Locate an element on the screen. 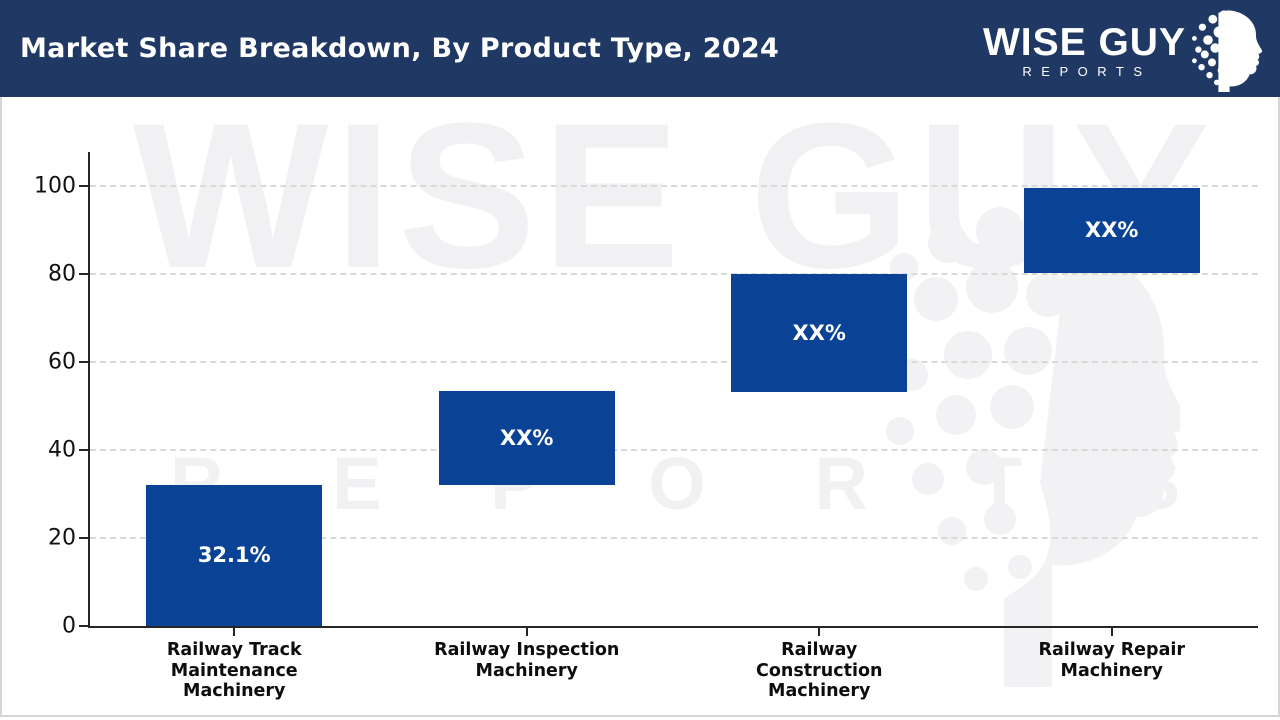 The width and height of the screenshot is (1280, 720). frame-right is located at coordinates (1279, 407).